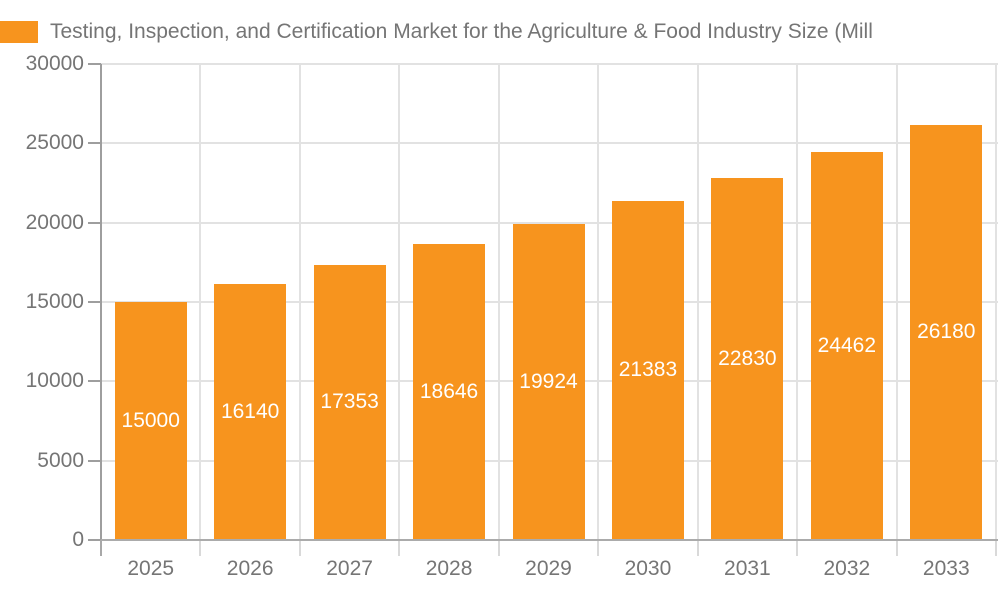 The width and height of the screenshot is (1000, 600). What do you see at coordinates (250, 568) in the screenshot?
I see `x-axis-label: 2026` at bounding box center [250, 568].